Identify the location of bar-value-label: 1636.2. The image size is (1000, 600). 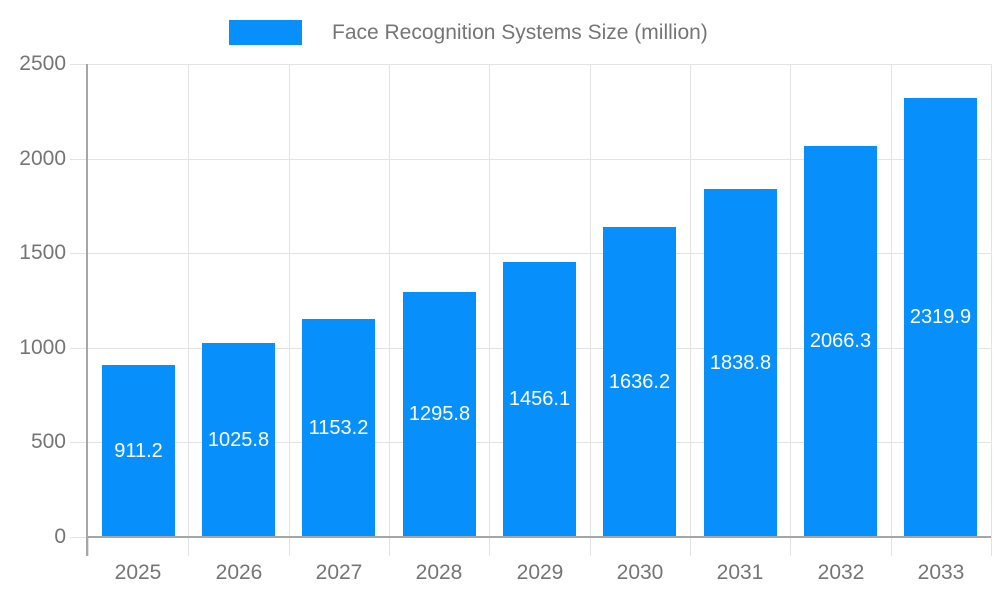
(639, 381).